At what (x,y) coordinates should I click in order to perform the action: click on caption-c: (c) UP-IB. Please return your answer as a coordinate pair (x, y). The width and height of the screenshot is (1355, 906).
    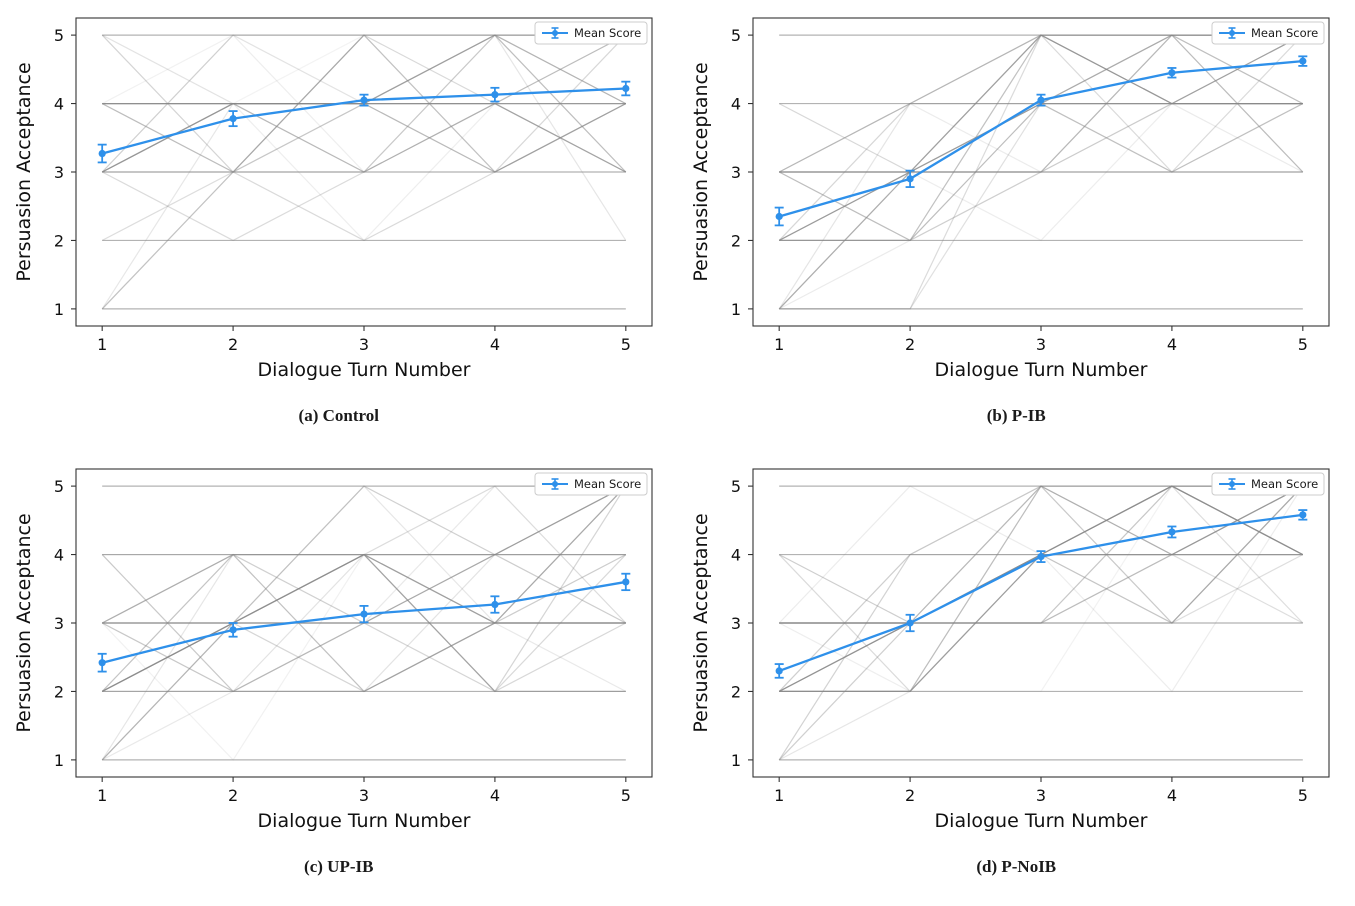
    Looking at the image, I should click on (339, 866).